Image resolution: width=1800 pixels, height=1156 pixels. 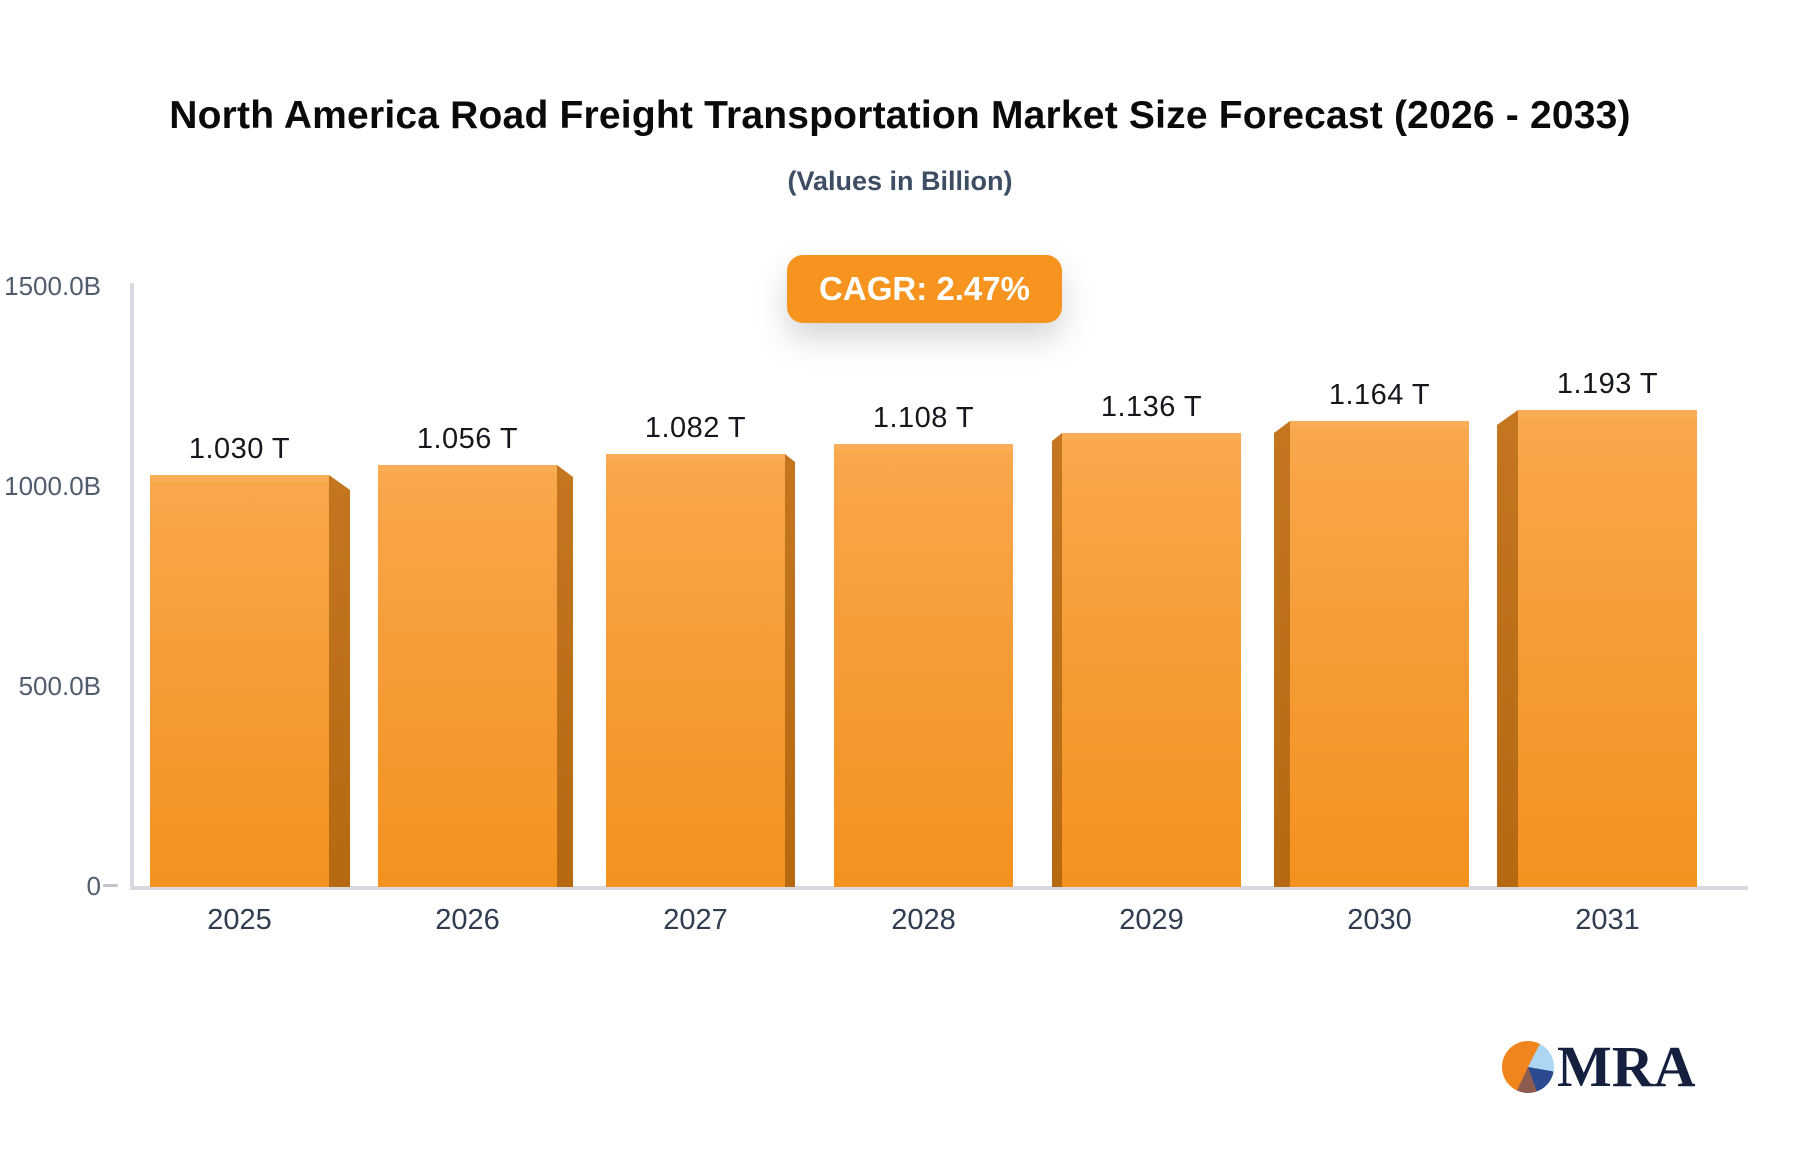 What do you see at coordinates (1151, 660) in the screenshot?
I see `bar-2029` at bounding box center [1151, 660].